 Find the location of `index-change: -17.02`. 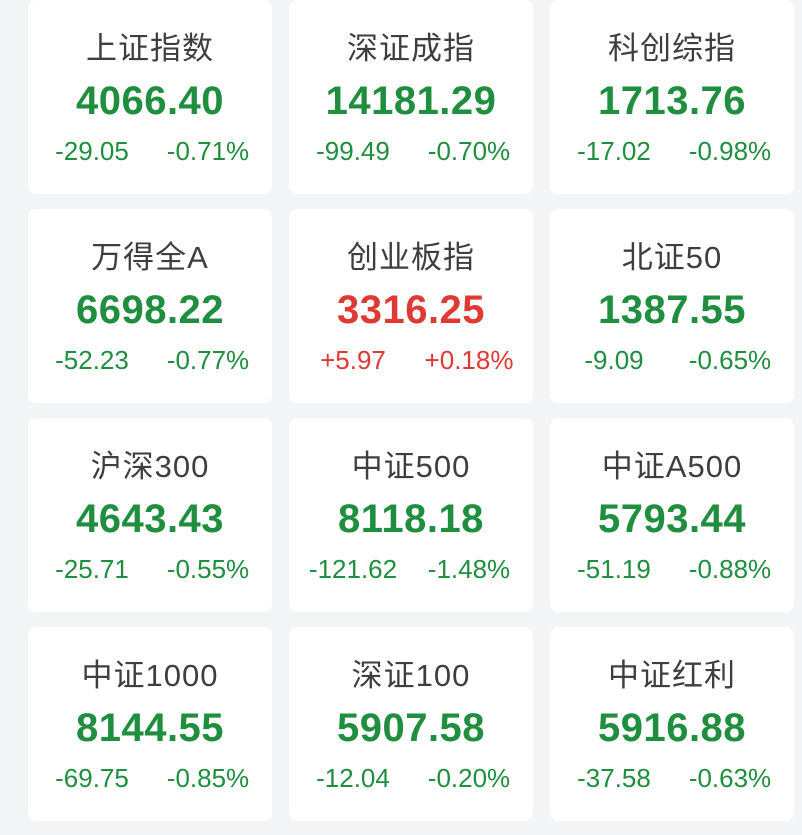

index-change: -17.02 is located at coordinates (614, 151).